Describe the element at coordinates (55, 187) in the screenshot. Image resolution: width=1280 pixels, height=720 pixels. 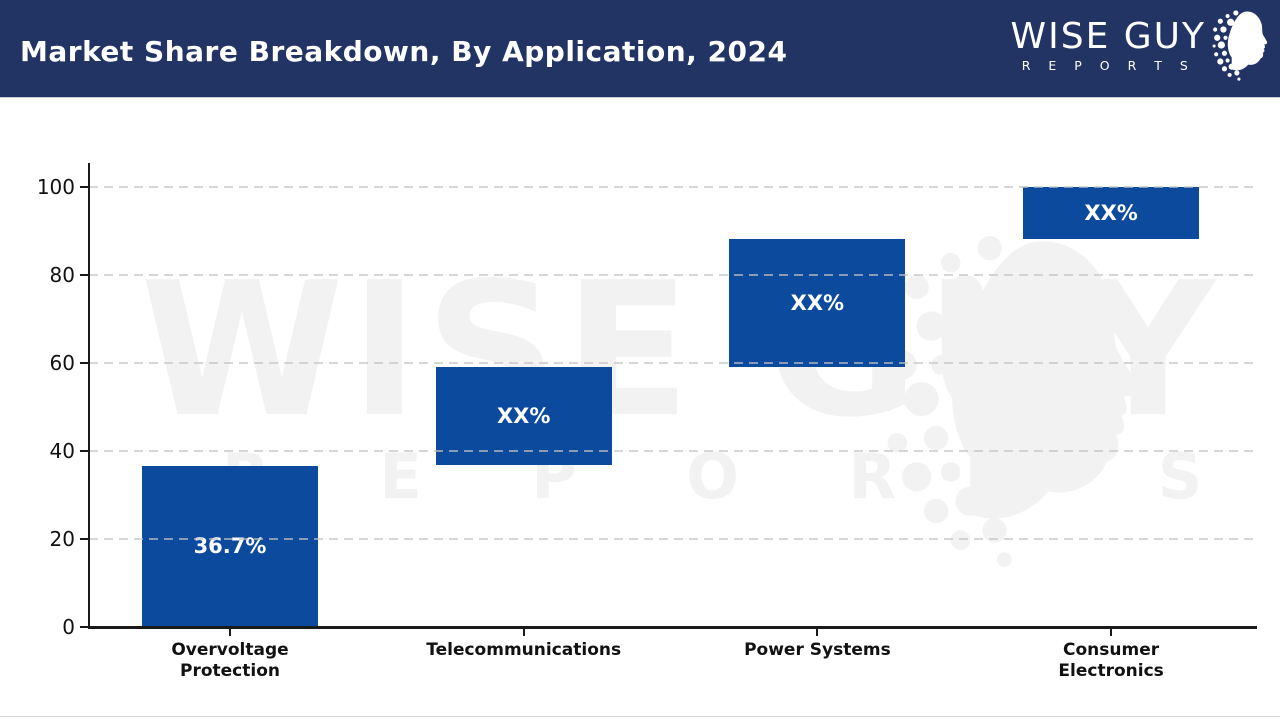
I see `y-tick-label: 100` at that location.